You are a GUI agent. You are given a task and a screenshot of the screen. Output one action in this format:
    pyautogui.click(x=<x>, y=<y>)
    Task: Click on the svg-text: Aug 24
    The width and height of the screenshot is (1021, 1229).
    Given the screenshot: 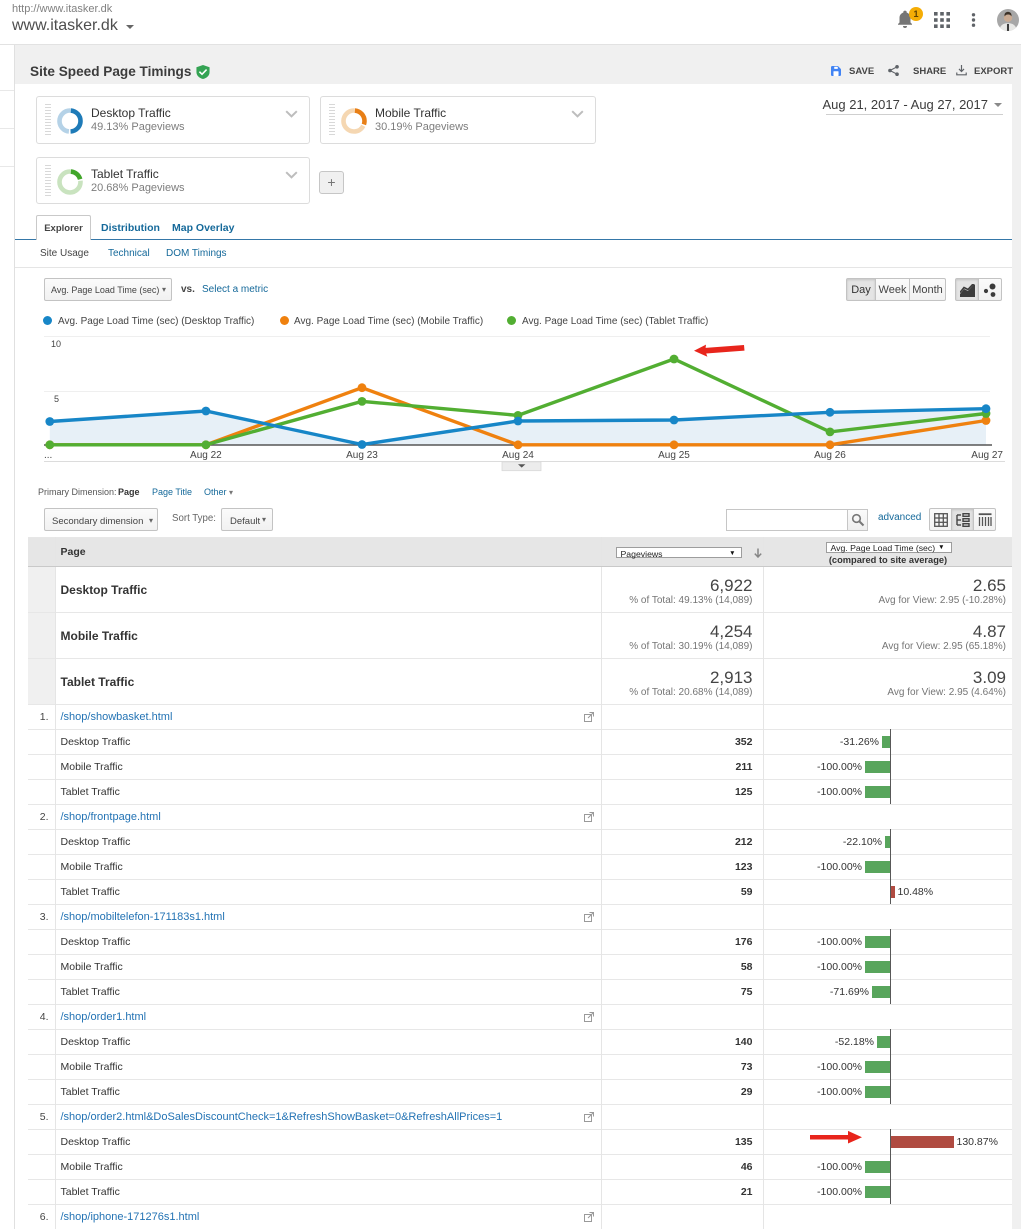 What is the action you would take?
    pyautogui.click(x=518, y=455)
    